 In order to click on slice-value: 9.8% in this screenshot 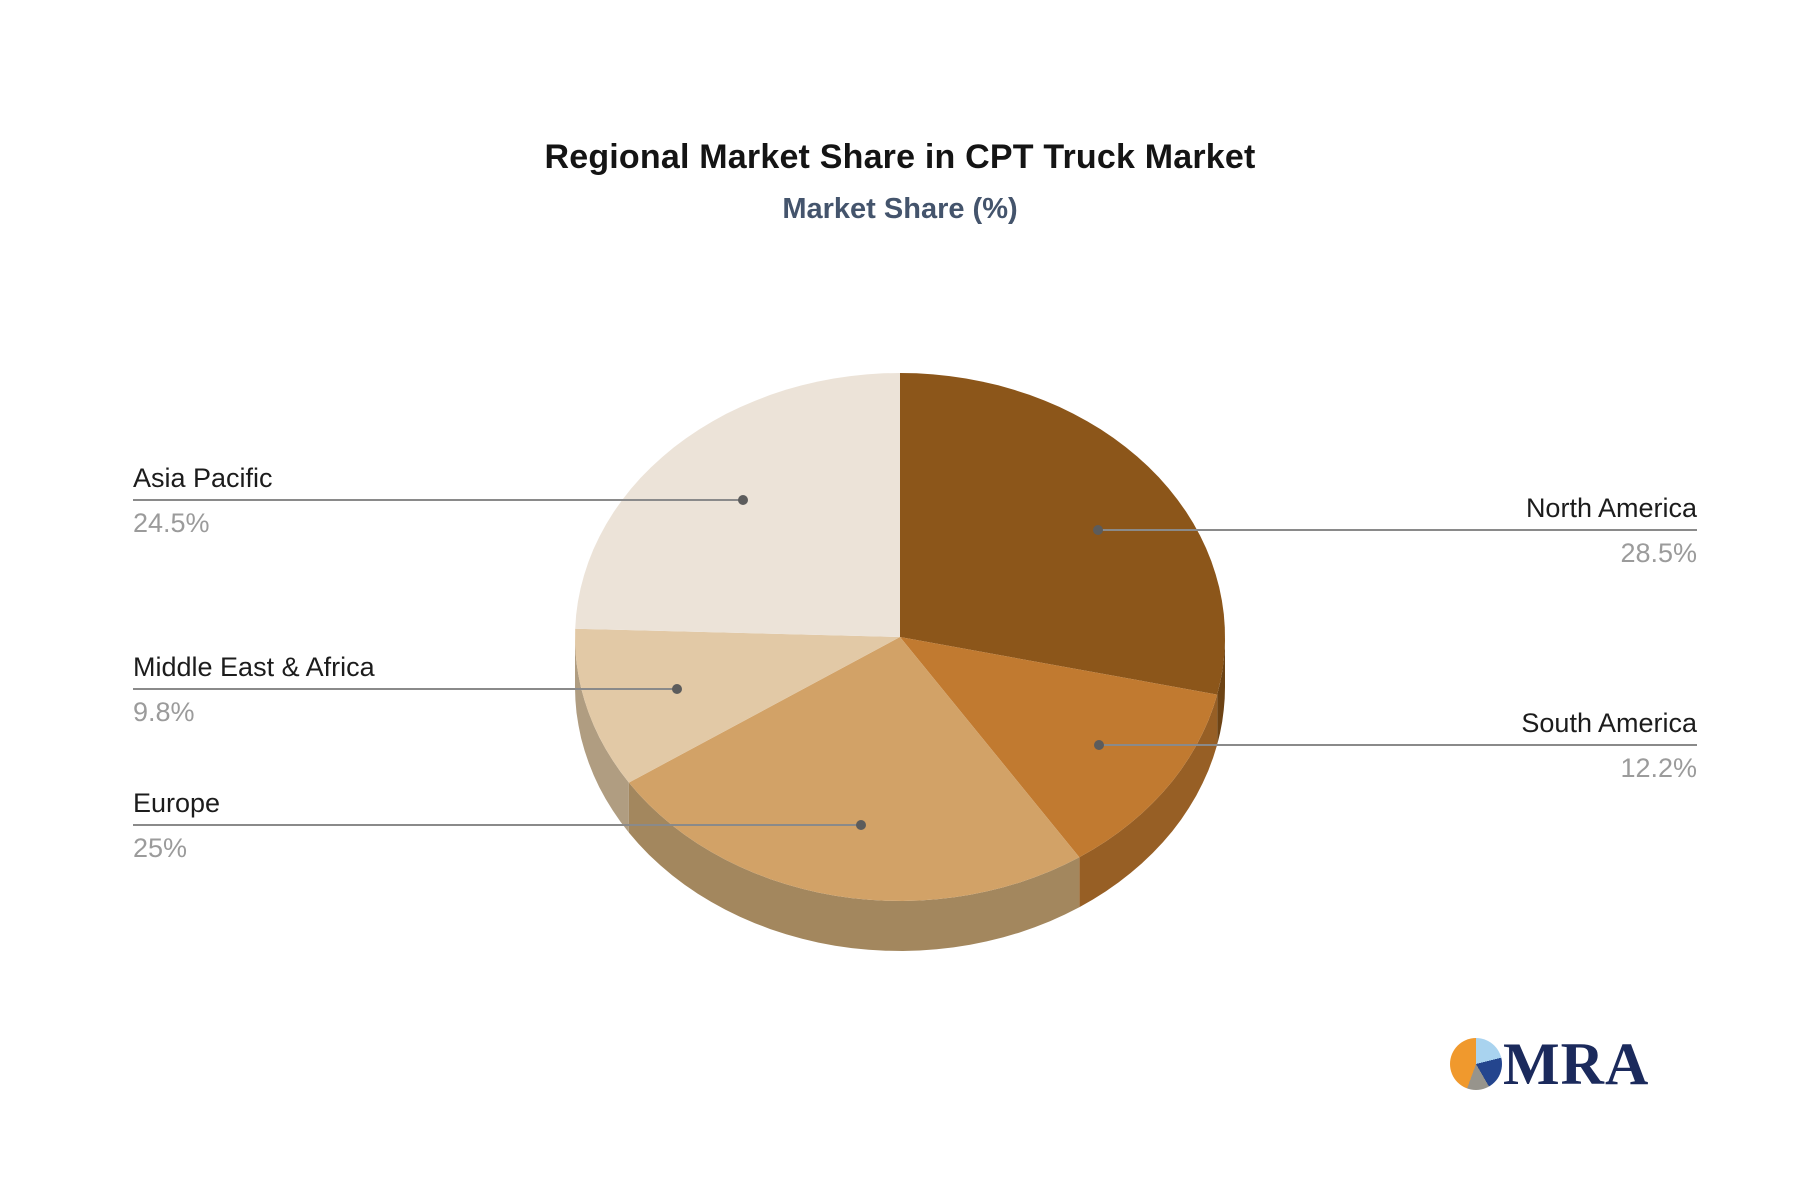, I will do `click(164, 712)`.